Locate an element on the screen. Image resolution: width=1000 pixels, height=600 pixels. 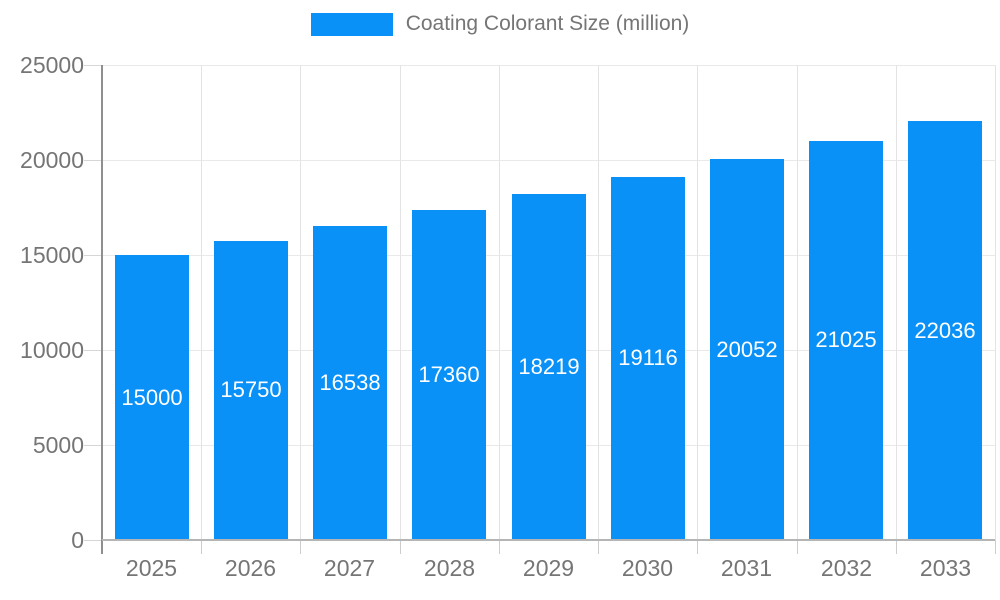
bar-2030 is located at coordinates (648, 358).